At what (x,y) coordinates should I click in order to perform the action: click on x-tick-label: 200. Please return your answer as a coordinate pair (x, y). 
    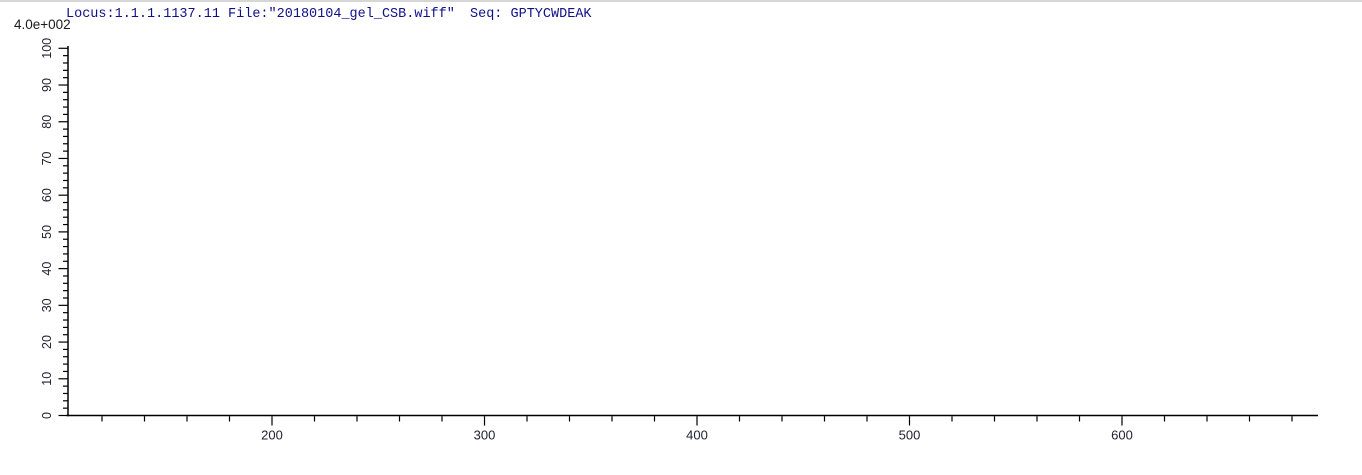
    Looking at the image, I should click on (272, 435).